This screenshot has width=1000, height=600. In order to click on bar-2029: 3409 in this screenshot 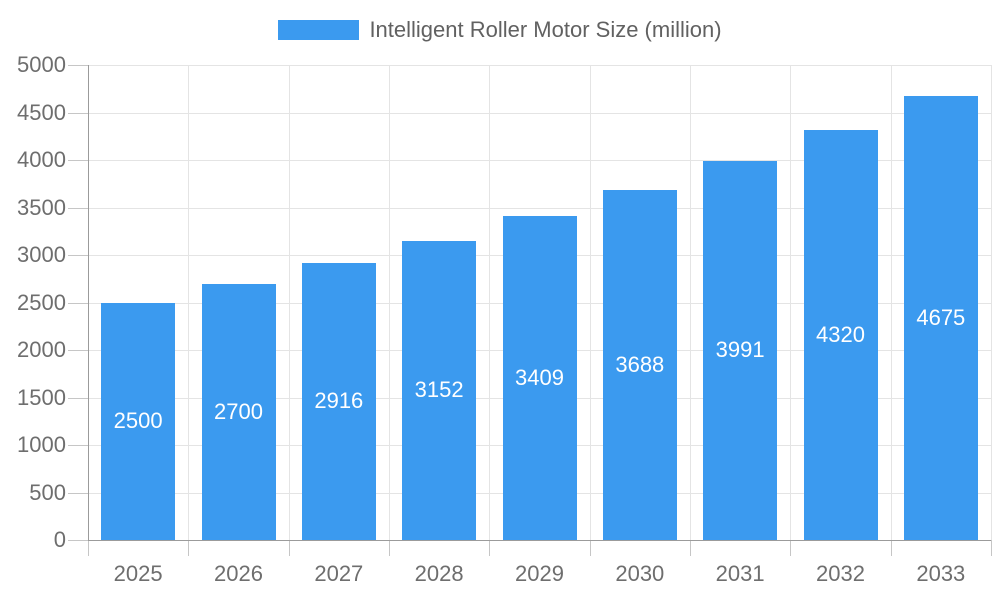, I will do `click(539, 378)`.